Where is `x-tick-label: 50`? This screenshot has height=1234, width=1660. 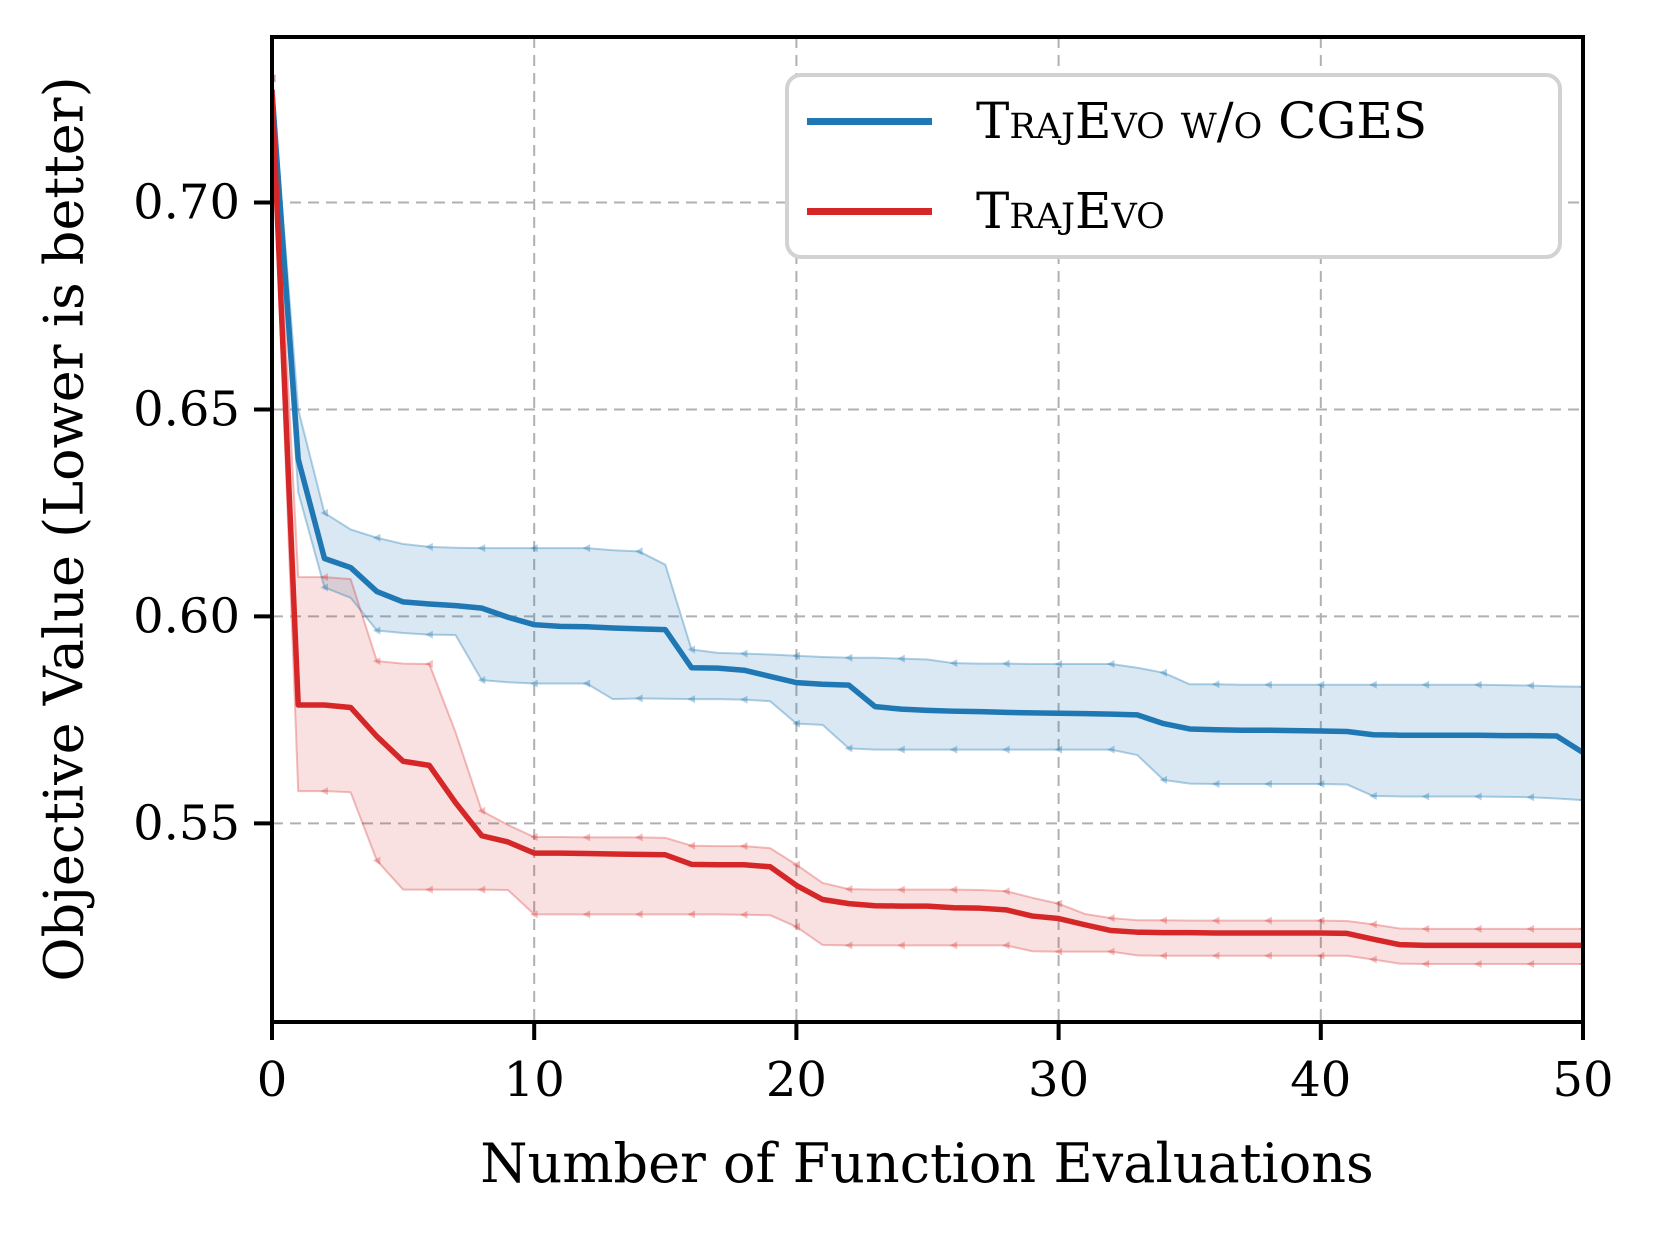
x-tick-label: 50 is located at coordinates (1582, 1080).